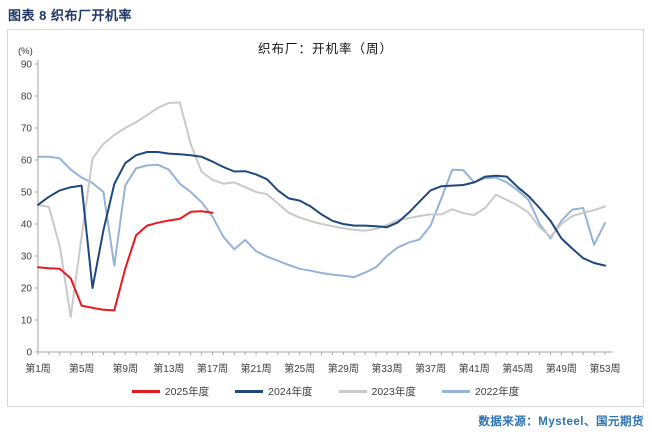 Image resolution: width=652 pixels, height=437 pixels. I want to click on legend-label: 2025年度, so click(187, 392).